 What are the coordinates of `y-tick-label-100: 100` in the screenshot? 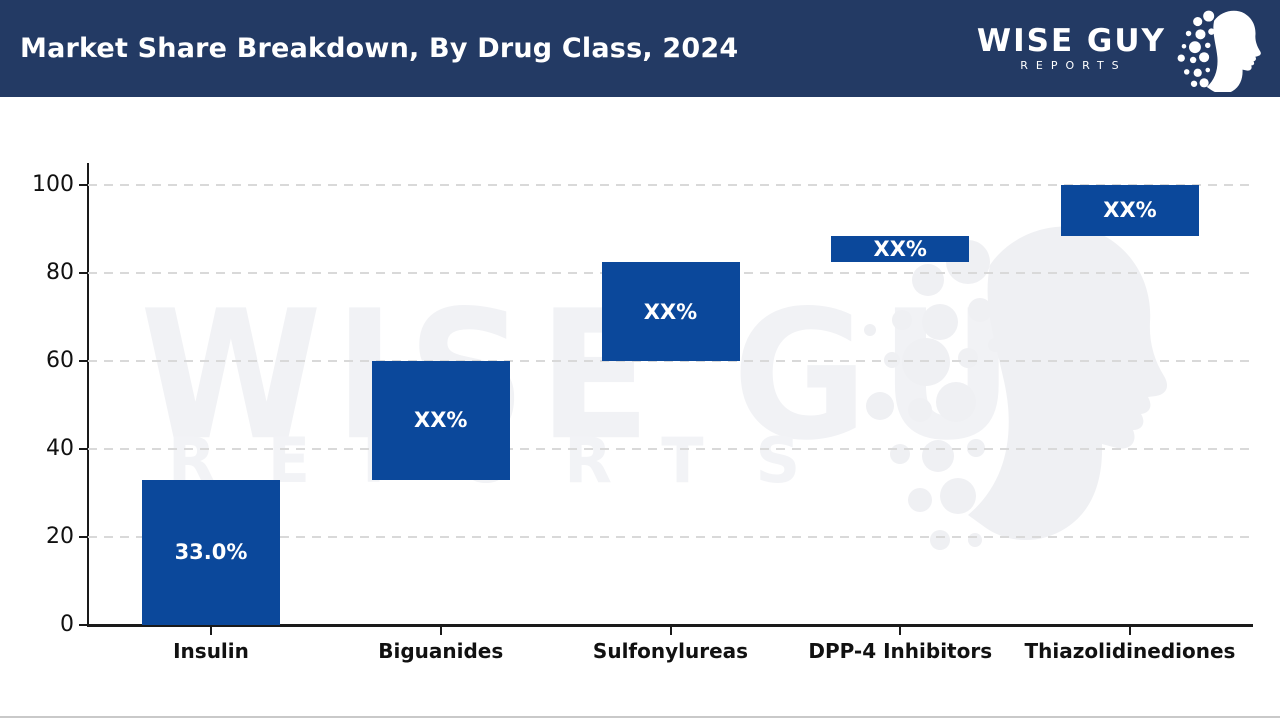 It's located at (53, 184).